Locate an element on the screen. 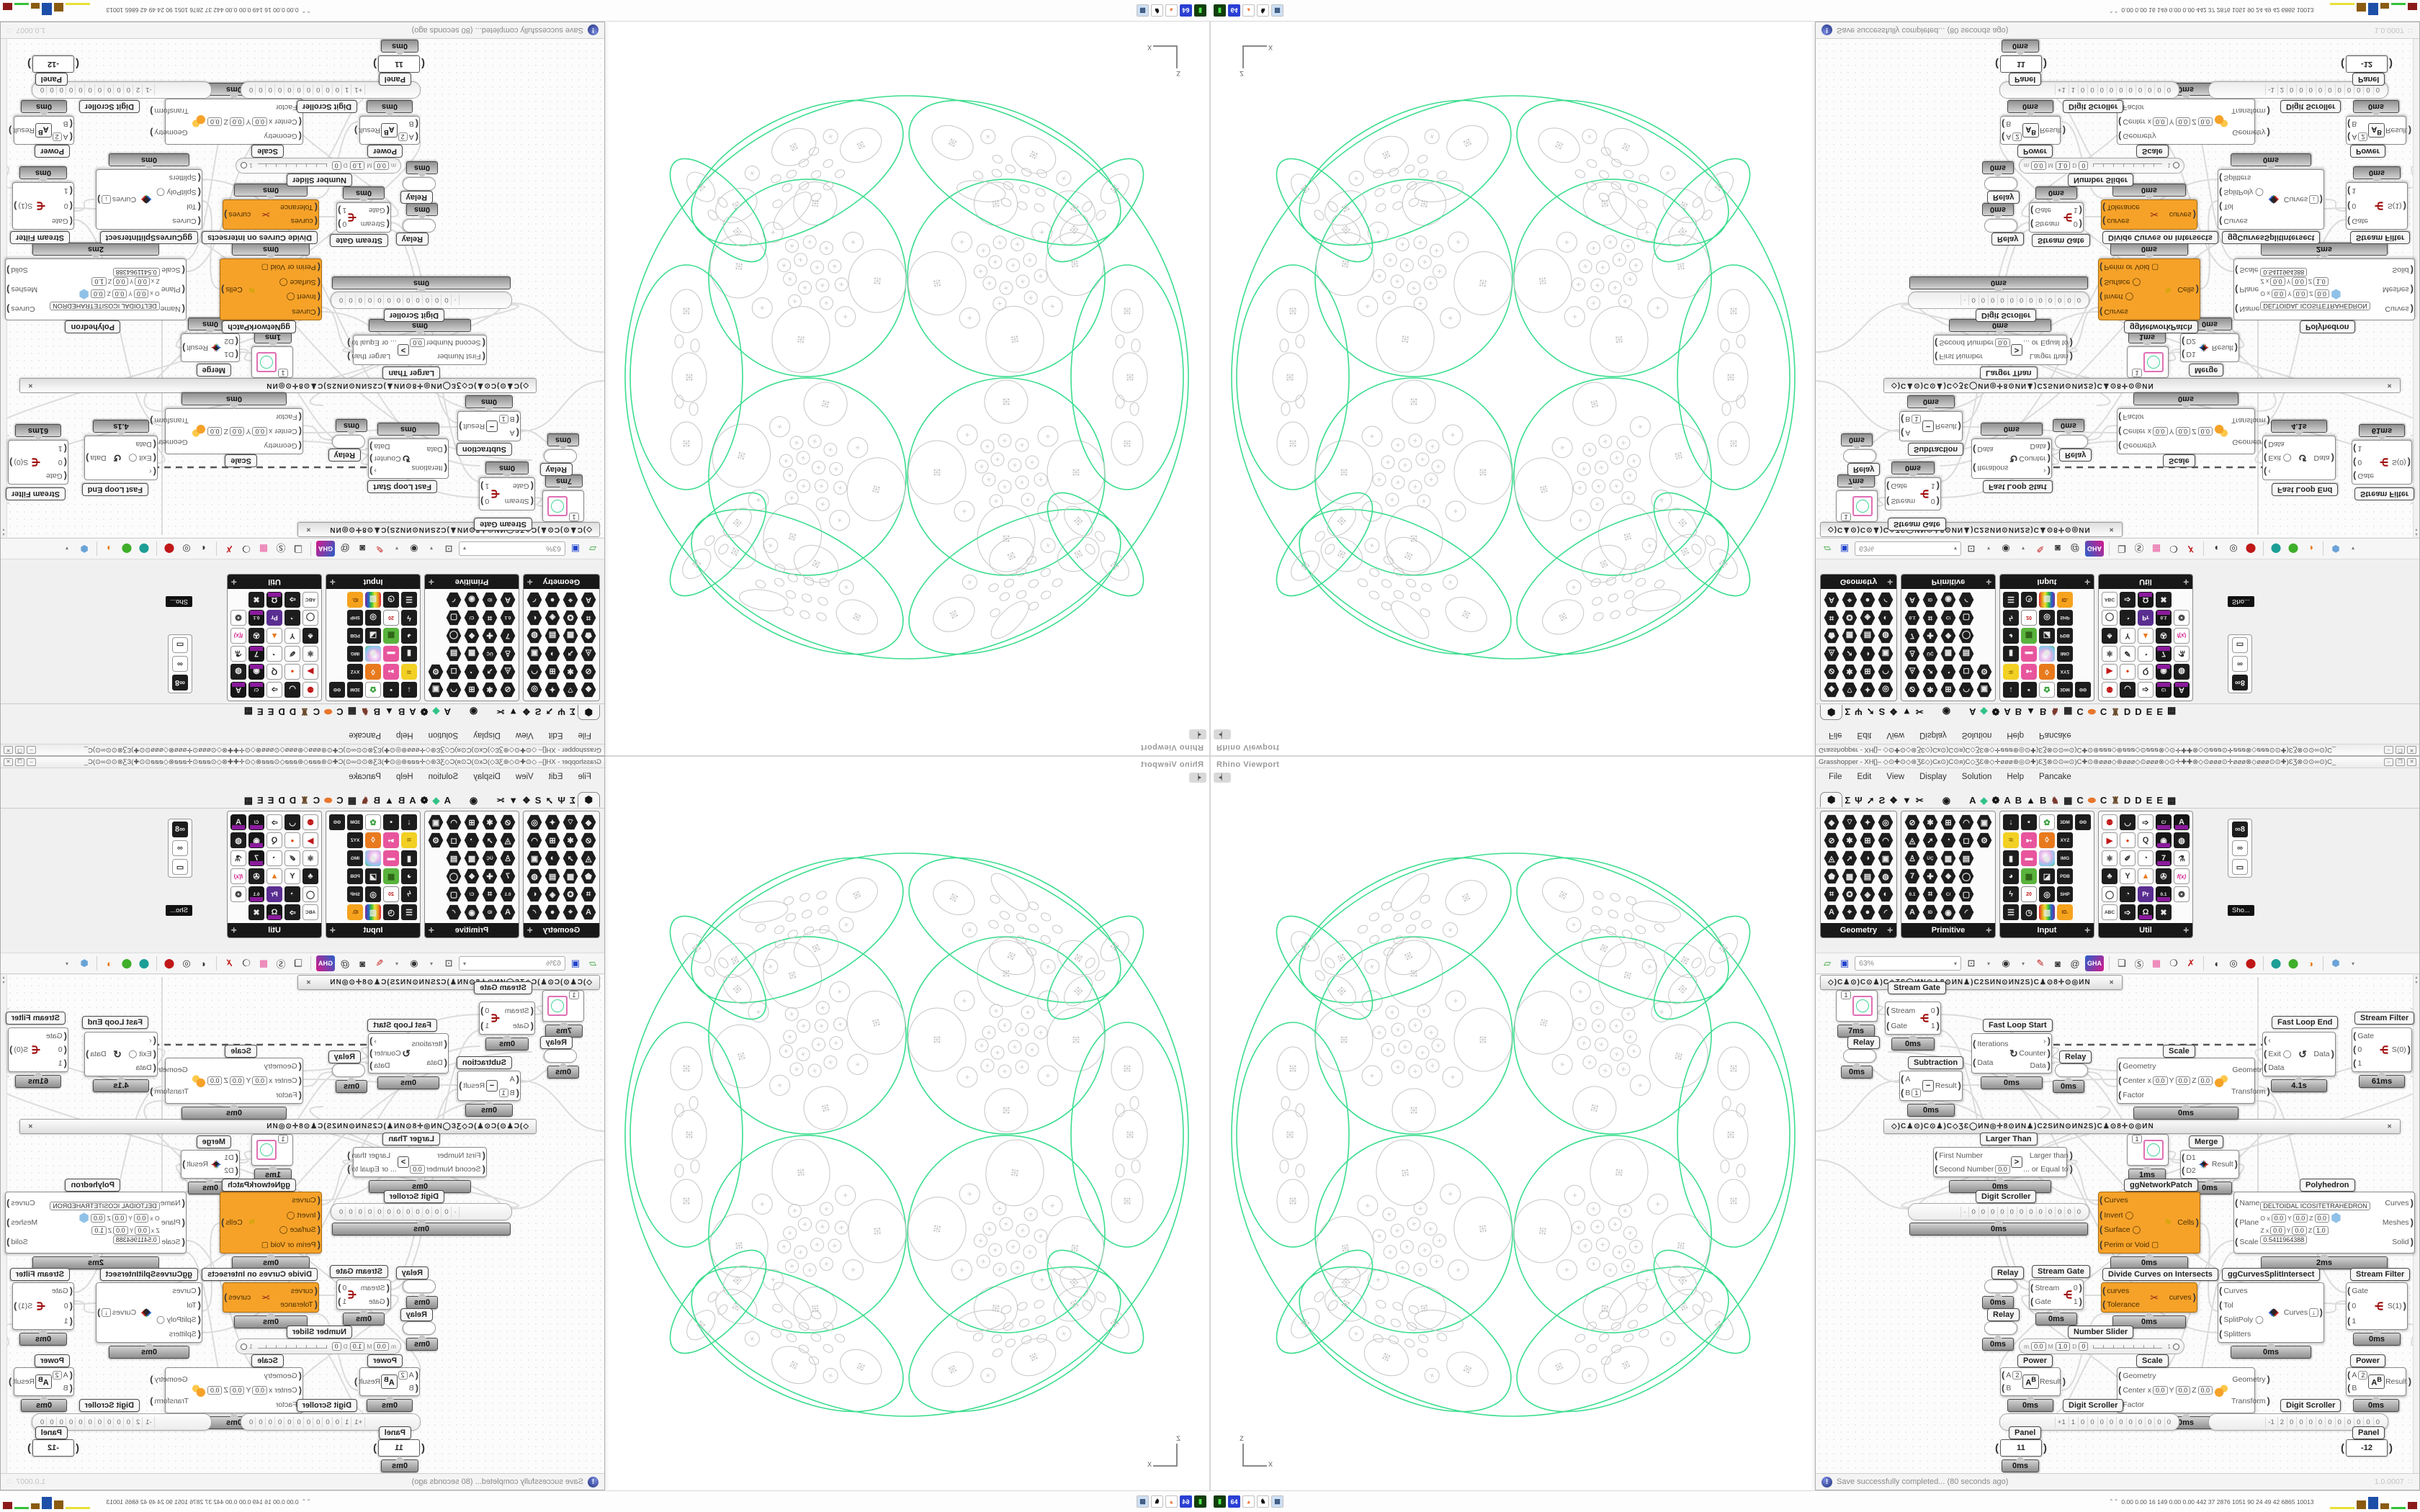  input-port: (Name is located at coordinates (173, 309).